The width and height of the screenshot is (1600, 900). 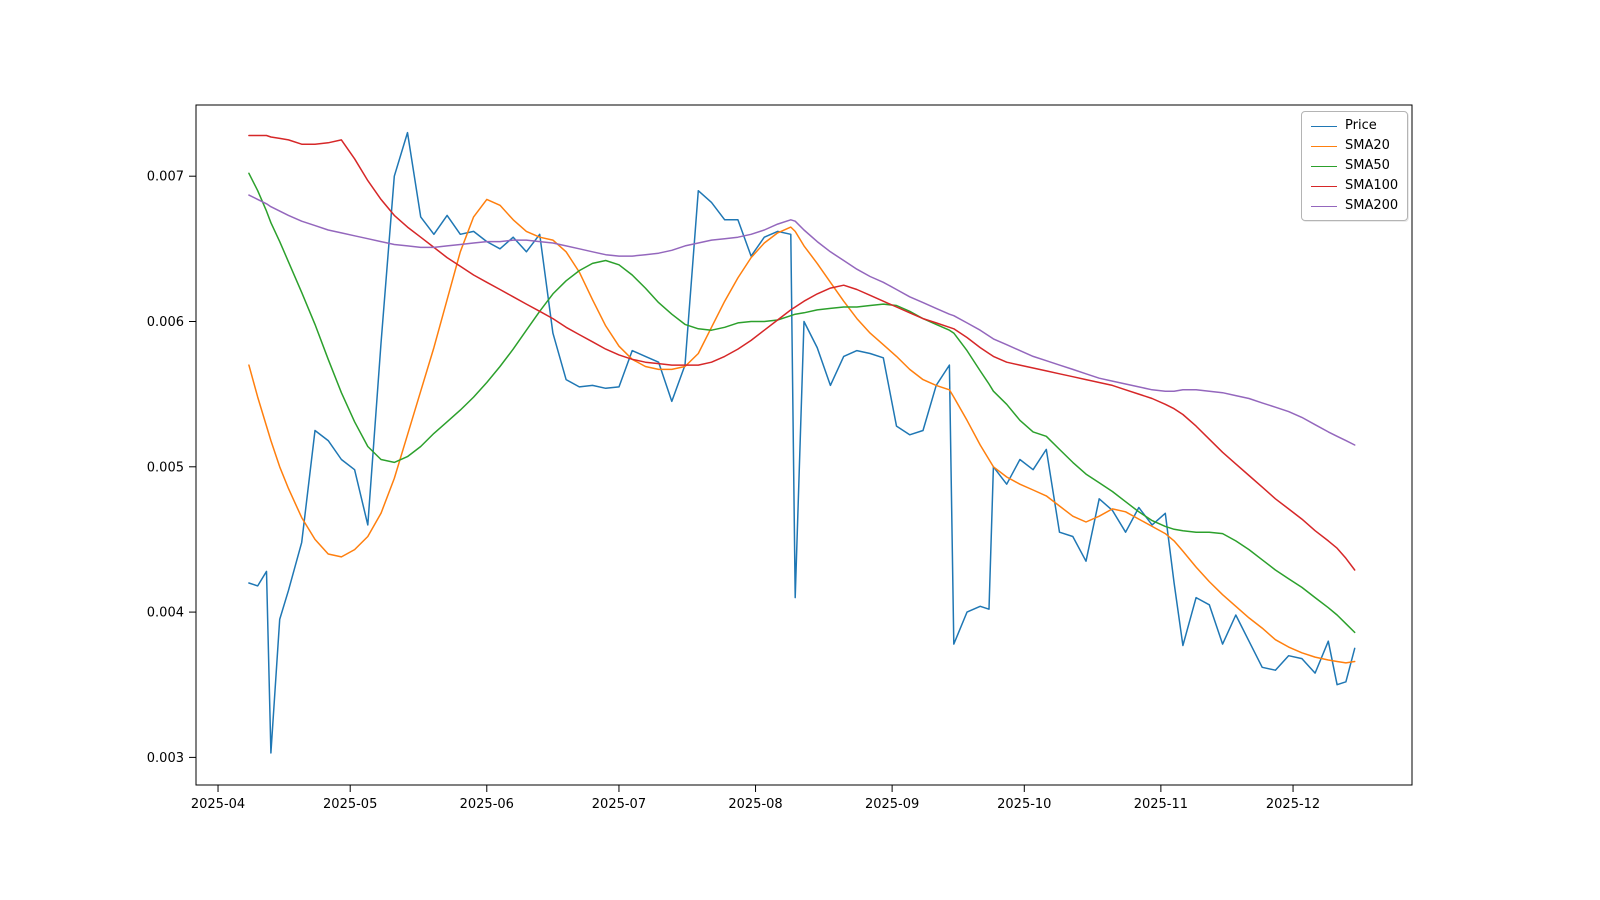 What do you see at coordinates (1372, 185) in the screenshot?
I see `legend-label-sma100: SMA100` at bounding box center [1372, 185].